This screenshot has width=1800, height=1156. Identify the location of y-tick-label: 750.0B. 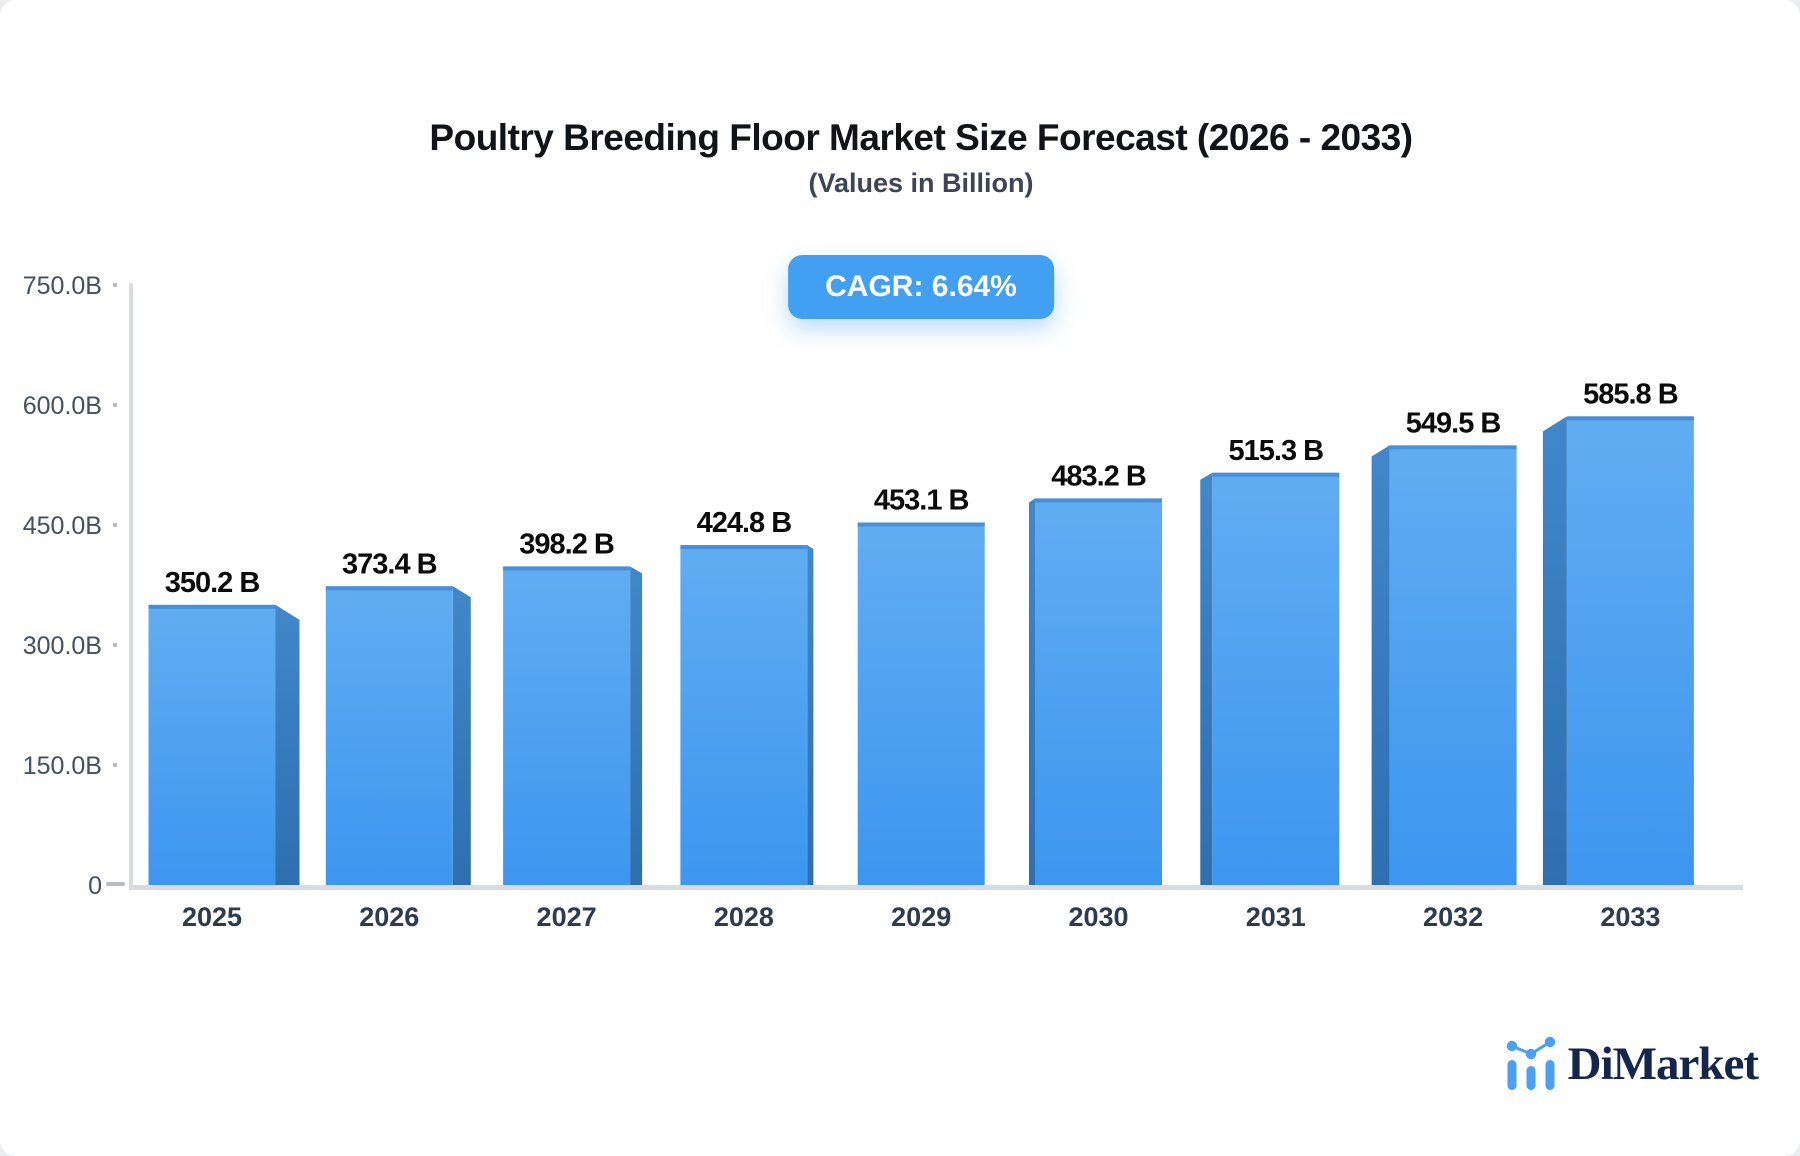
(62, 286).